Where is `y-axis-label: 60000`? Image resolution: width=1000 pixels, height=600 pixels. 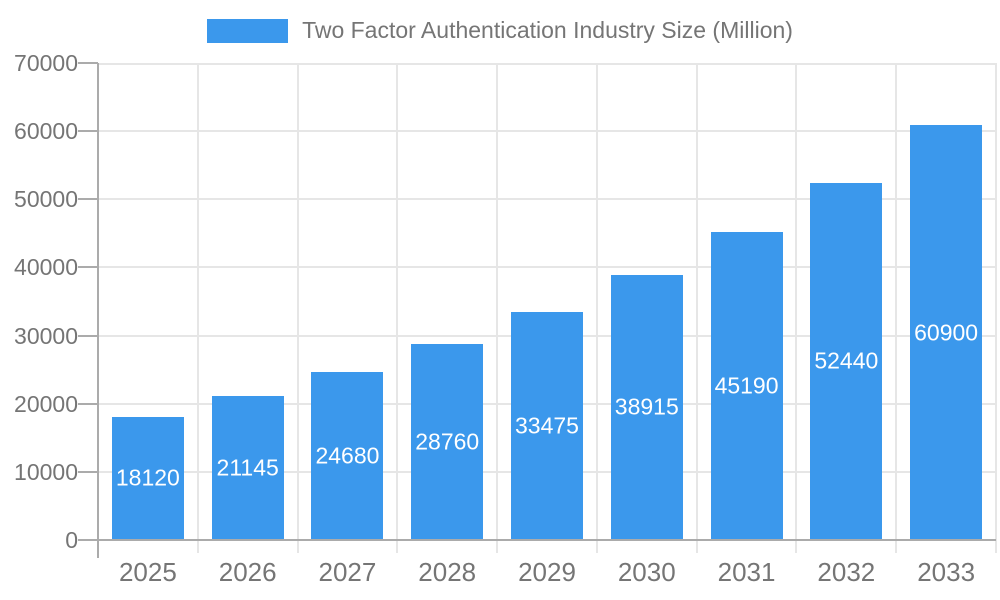
y-axis-label: 60000 is located at coordinates (46, 131).